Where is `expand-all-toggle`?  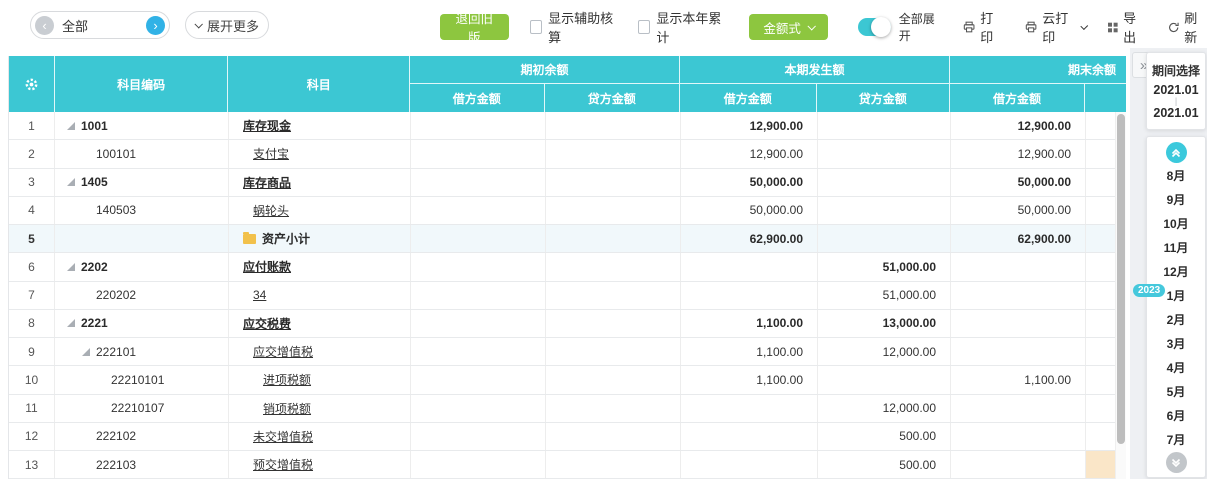 expand-all-toggle is located at coordinates (874, 27).